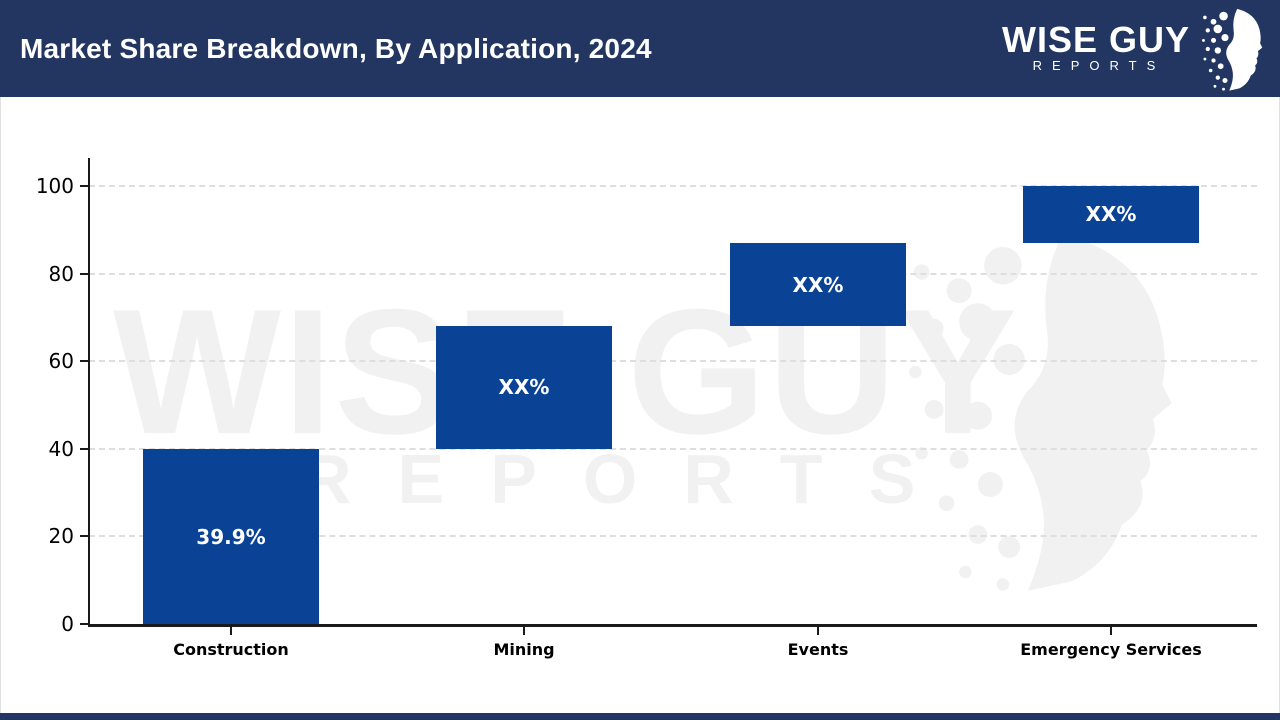 This screenshot has width=1280, height=720. Describe the element at coordinates (672, 625) in the screenshot. I see `x-axis-line` at that location.